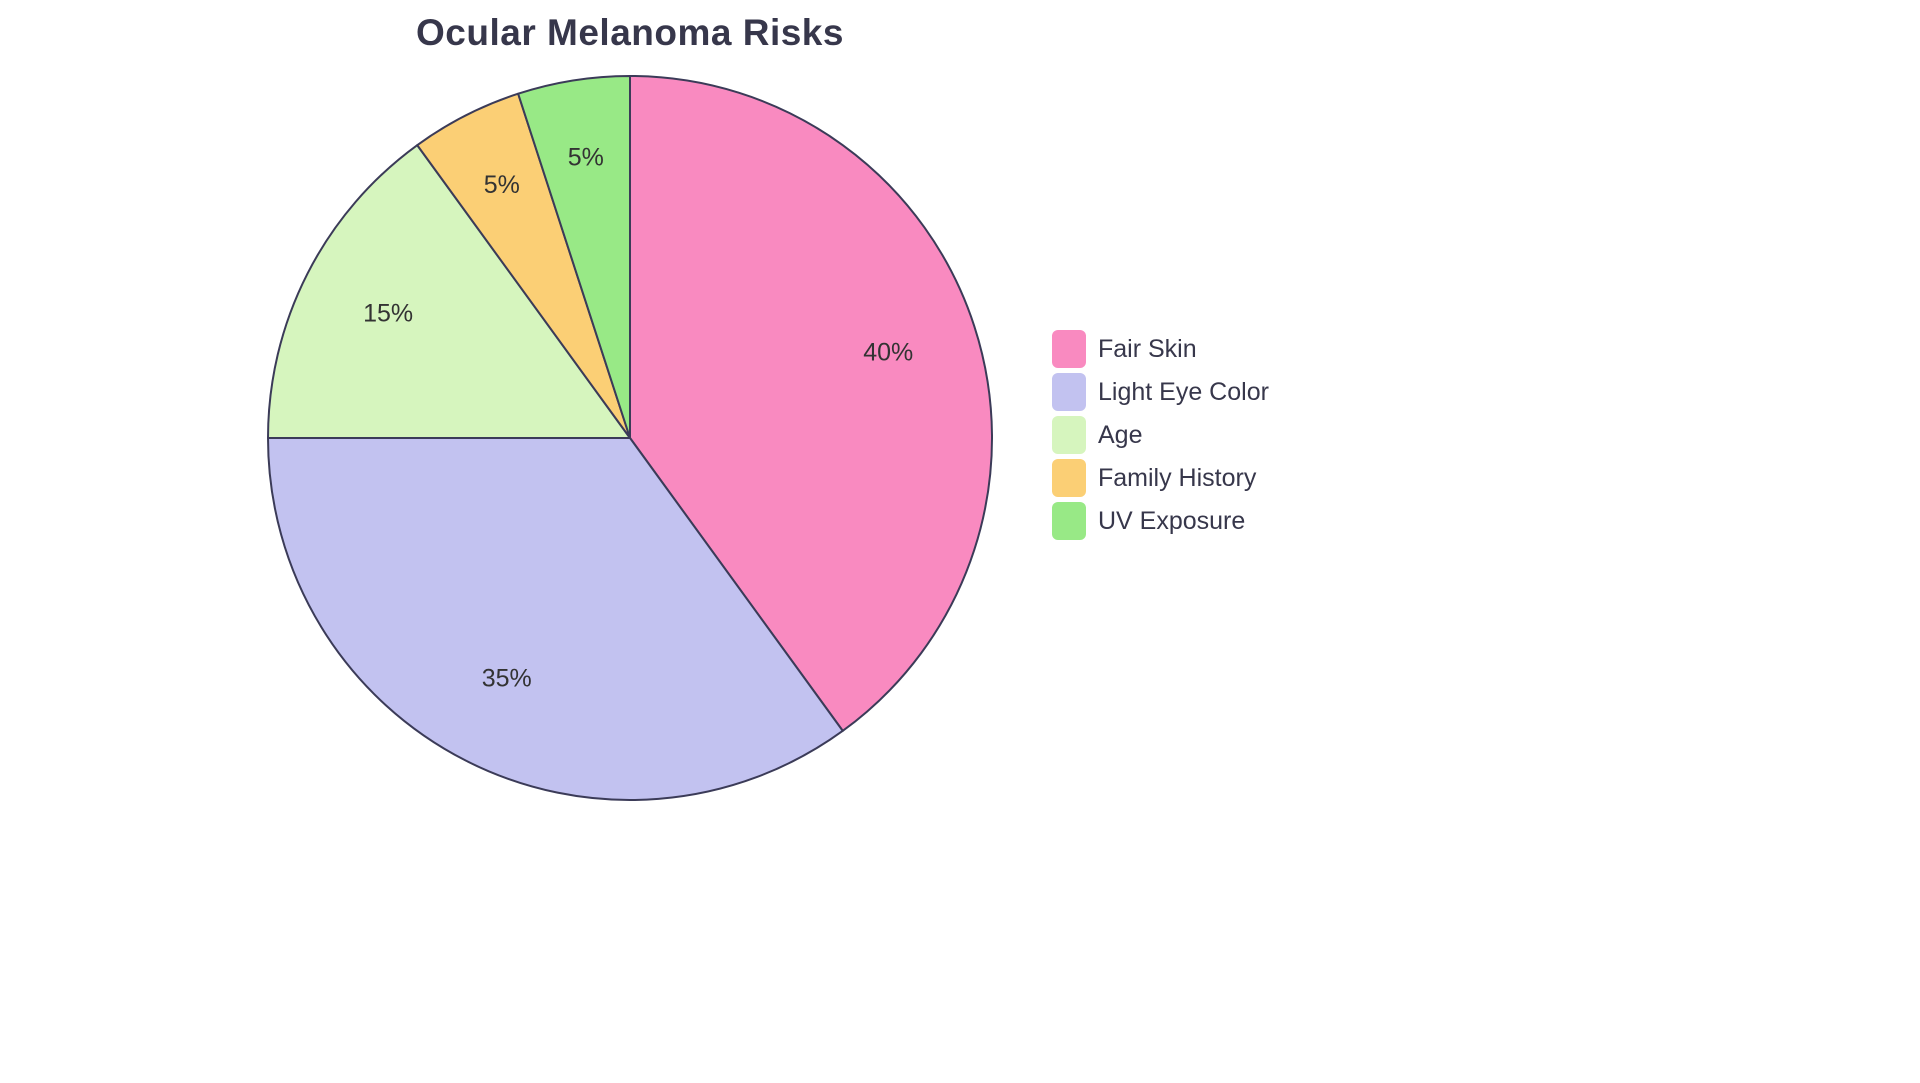  Describe the element at coordinates (449, 291) in the screenshot. I see `pie-slice-age` at that location.